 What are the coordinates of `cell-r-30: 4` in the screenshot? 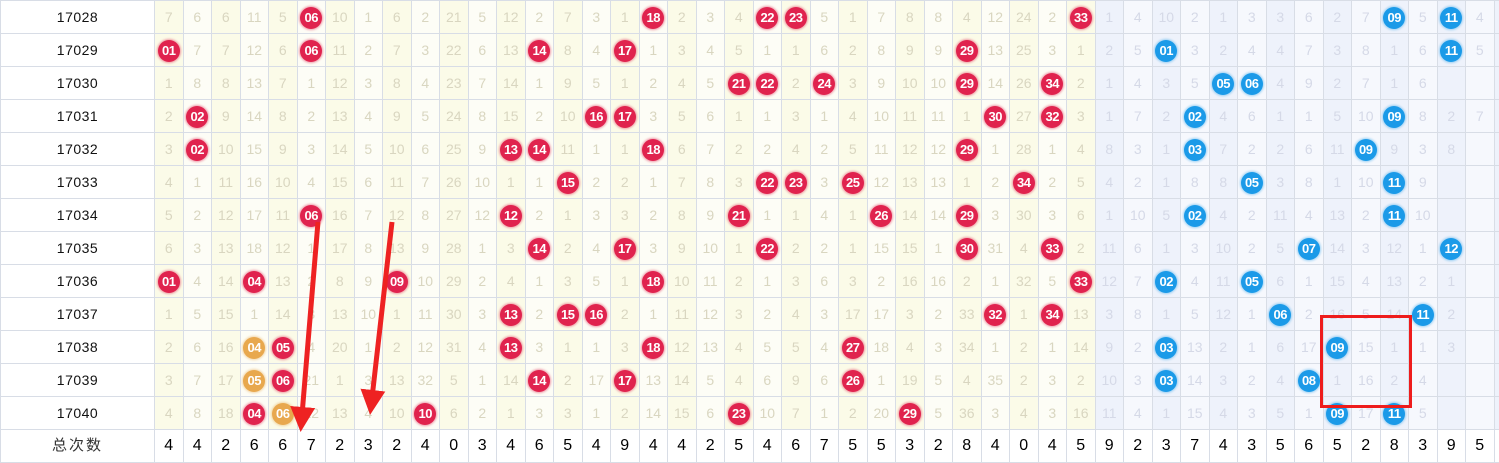 It's located at (1024, 248).